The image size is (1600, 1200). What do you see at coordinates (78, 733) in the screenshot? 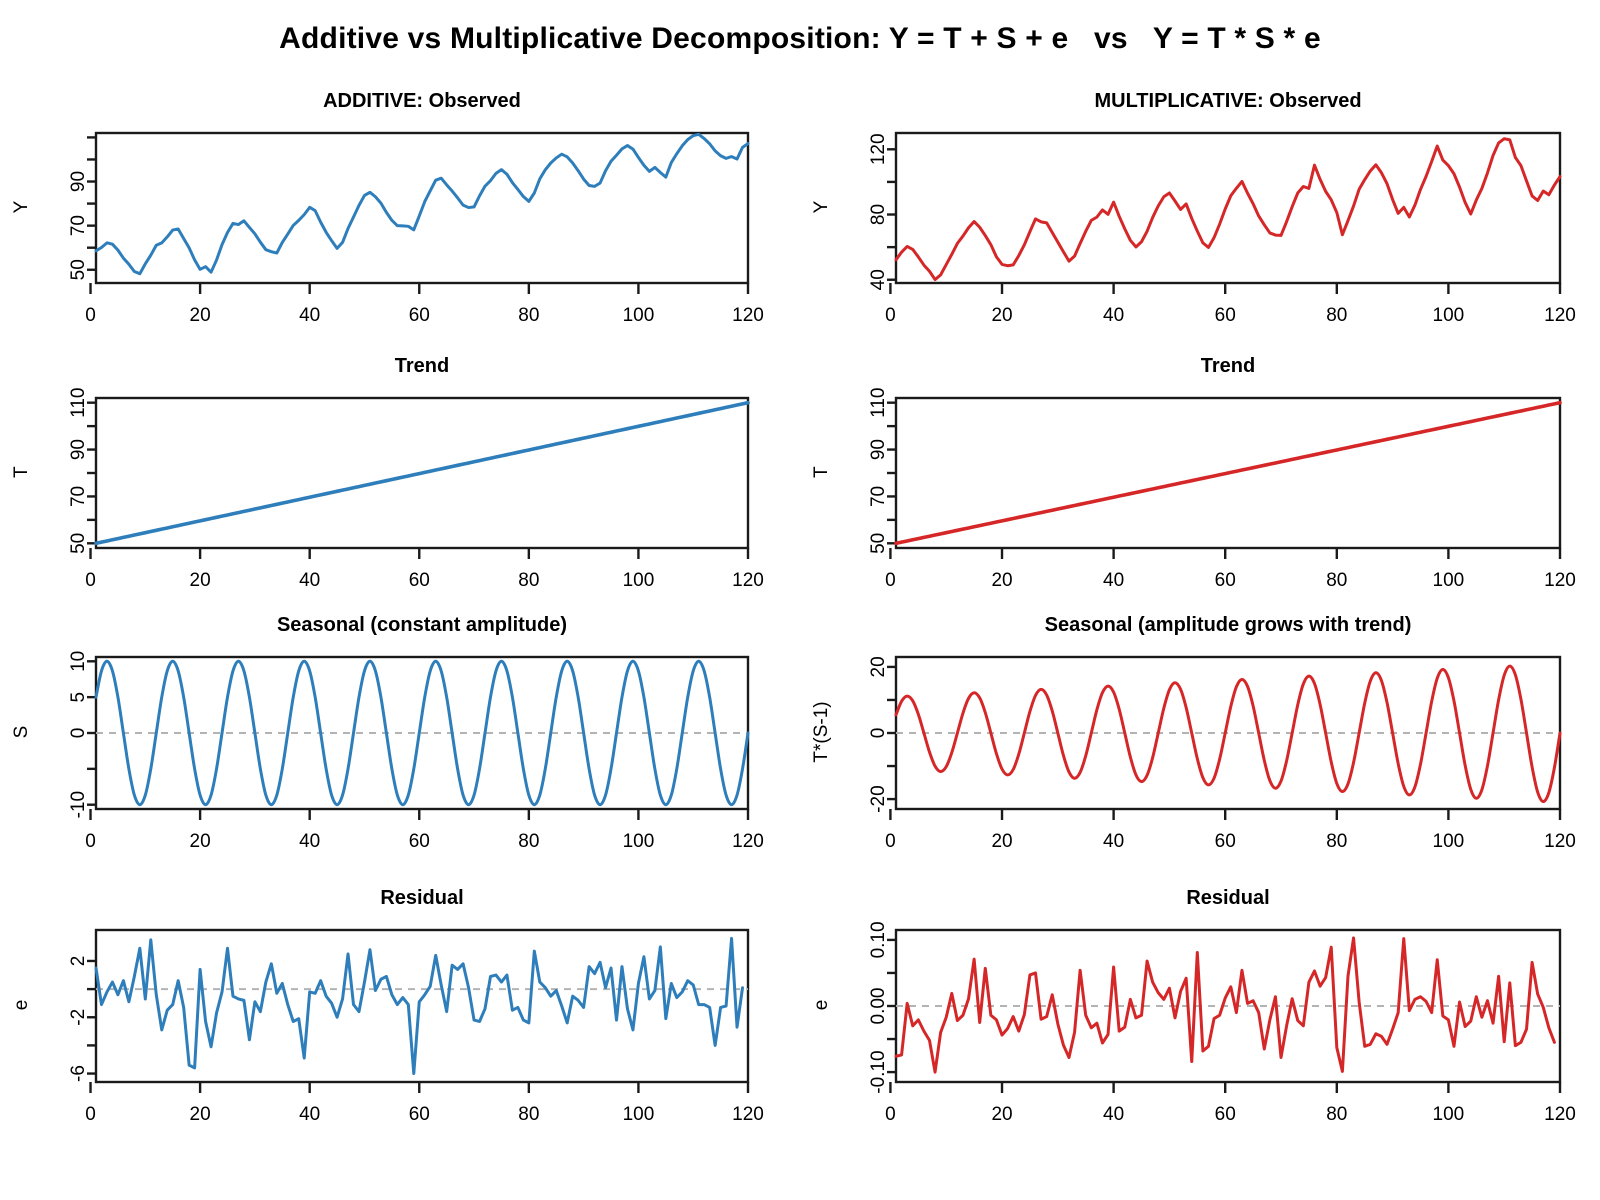
I see `y-tick-label: 0` at bounding box center [78, 733].